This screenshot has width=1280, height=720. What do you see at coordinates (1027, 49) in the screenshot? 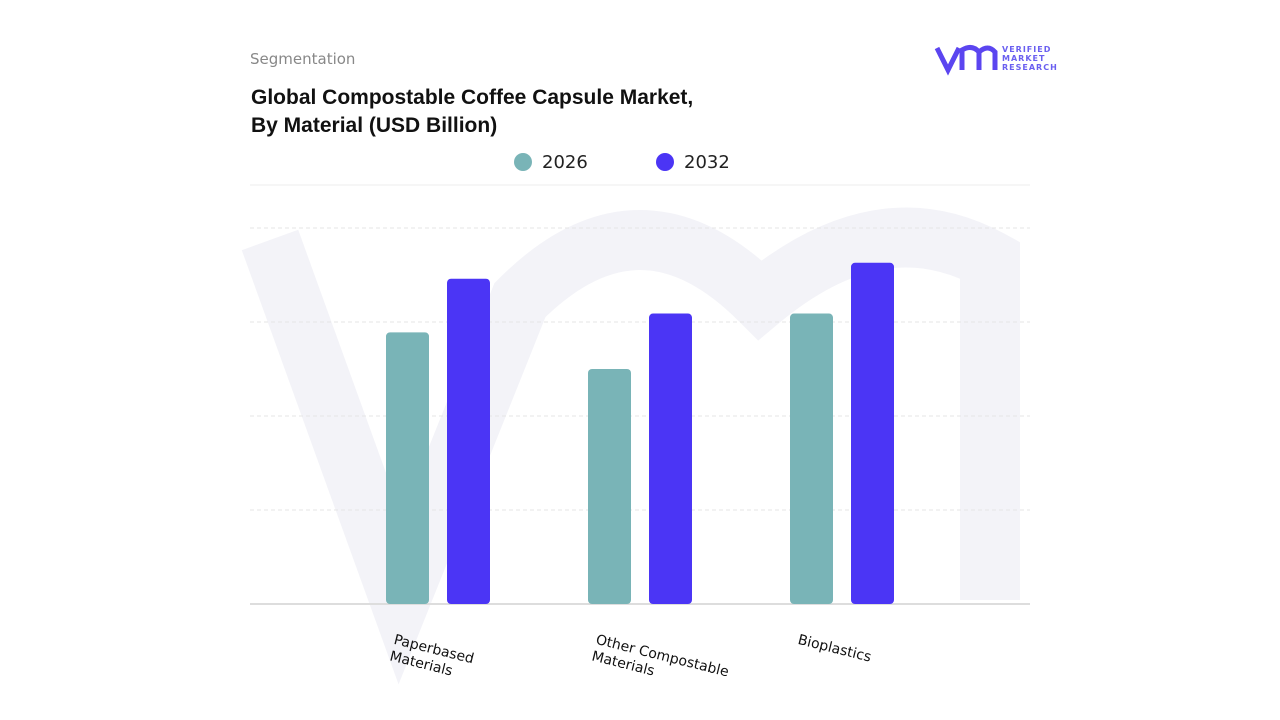
I see `logo-line: VERIFIED` at bounding box center [1027, 49].